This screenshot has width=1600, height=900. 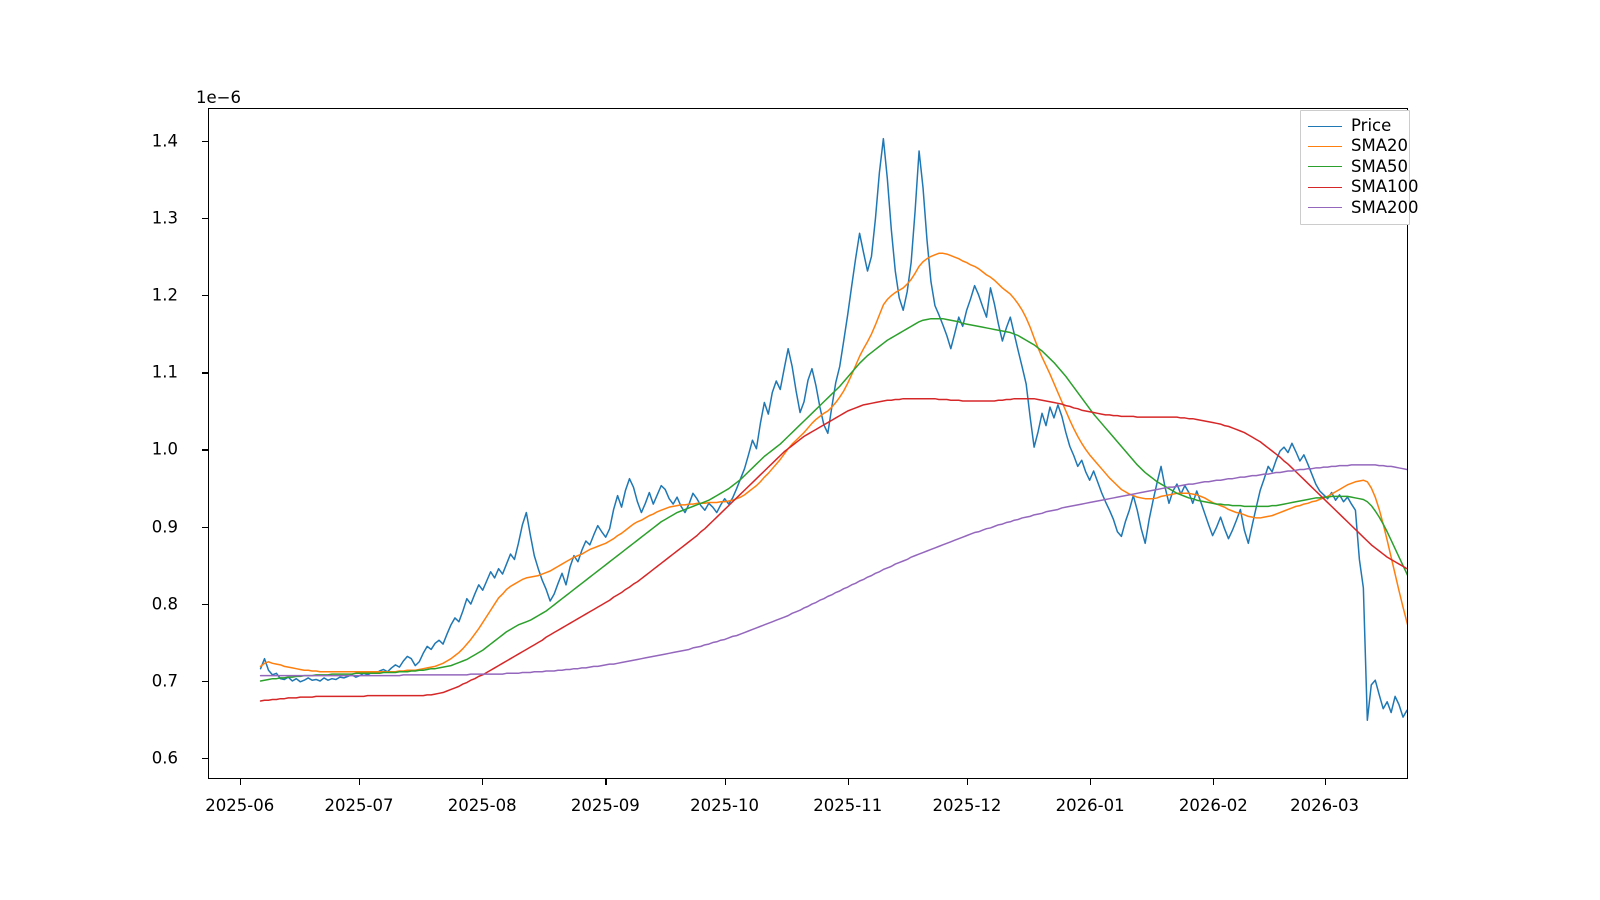 I want to click on chart-legend: Price SMA20 SMA50 SMA100 SMA200, so click(x=1359, y=167).